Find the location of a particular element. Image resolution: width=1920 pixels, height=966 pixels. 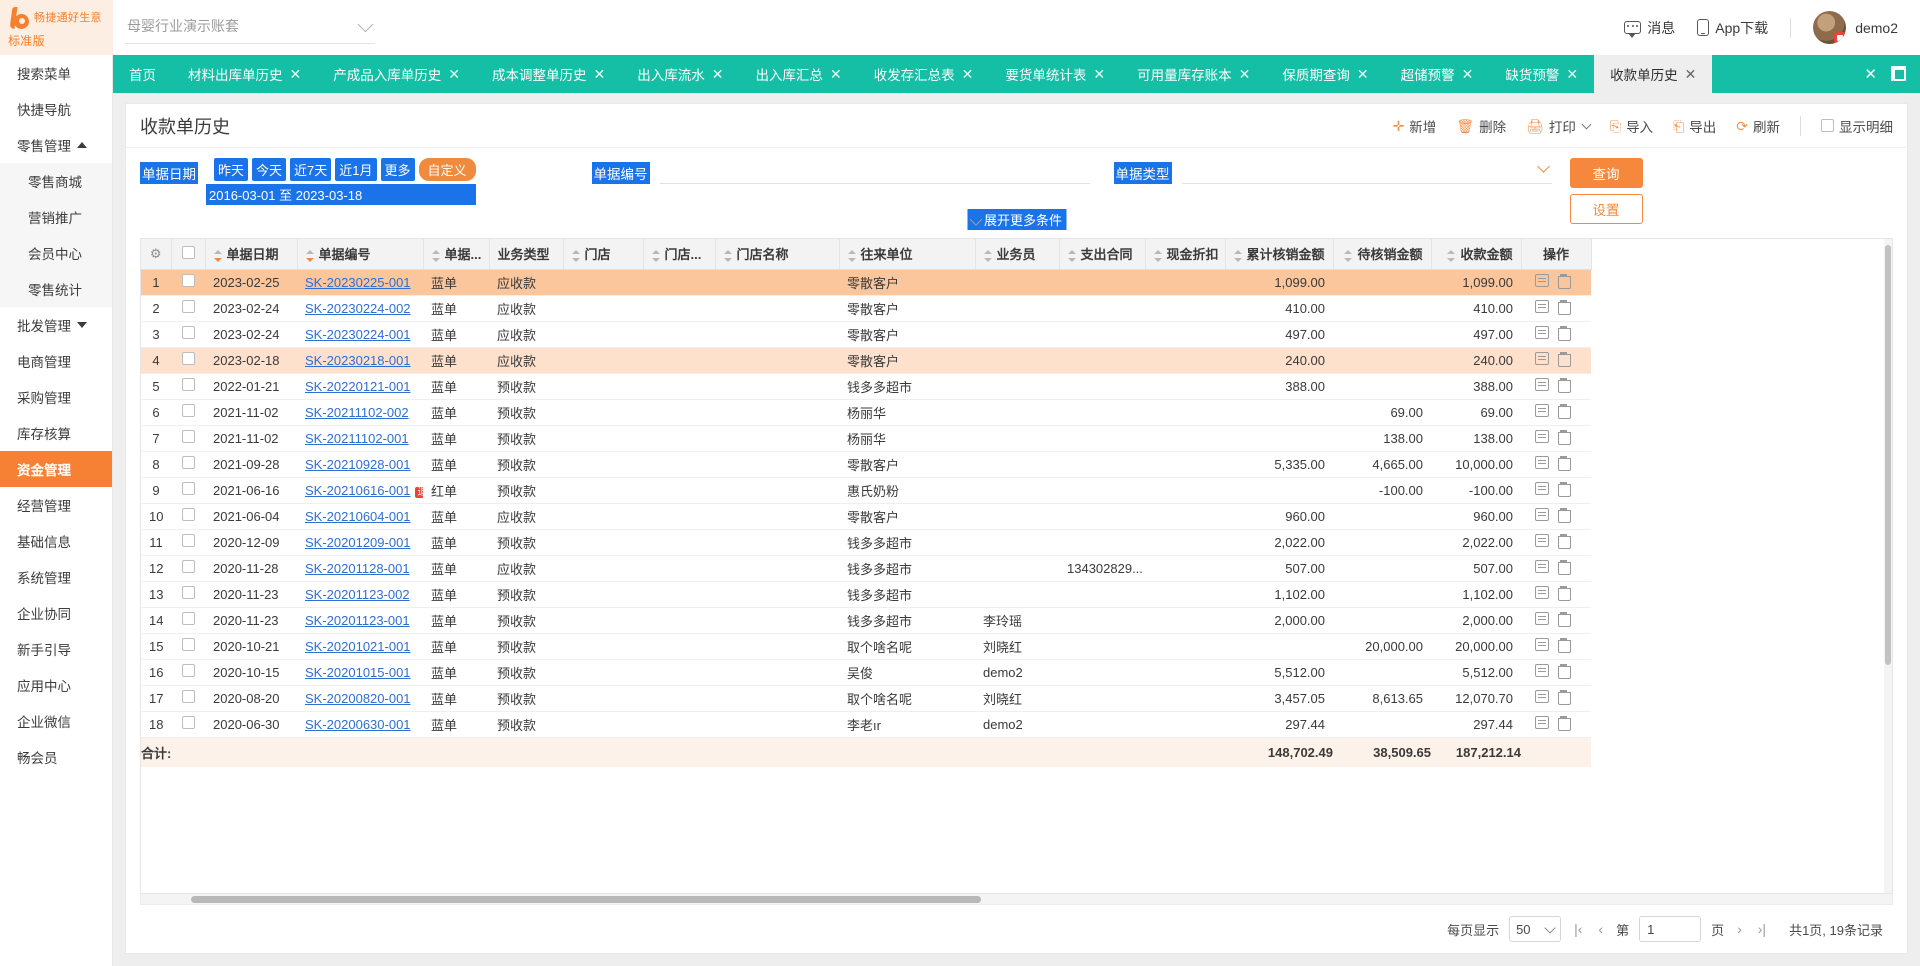

tab-12: 收款单历史 ✕ is located at coordinates (1653, 74).